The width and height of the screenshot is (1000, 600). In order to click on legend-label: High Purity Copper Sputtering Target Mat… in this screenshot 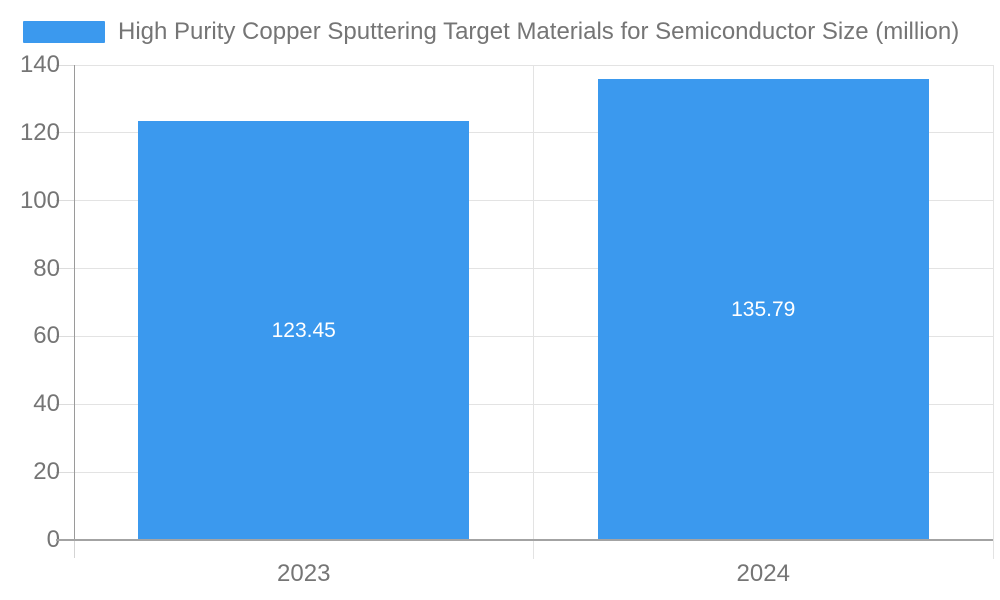, I will do `click(539, 31)`.